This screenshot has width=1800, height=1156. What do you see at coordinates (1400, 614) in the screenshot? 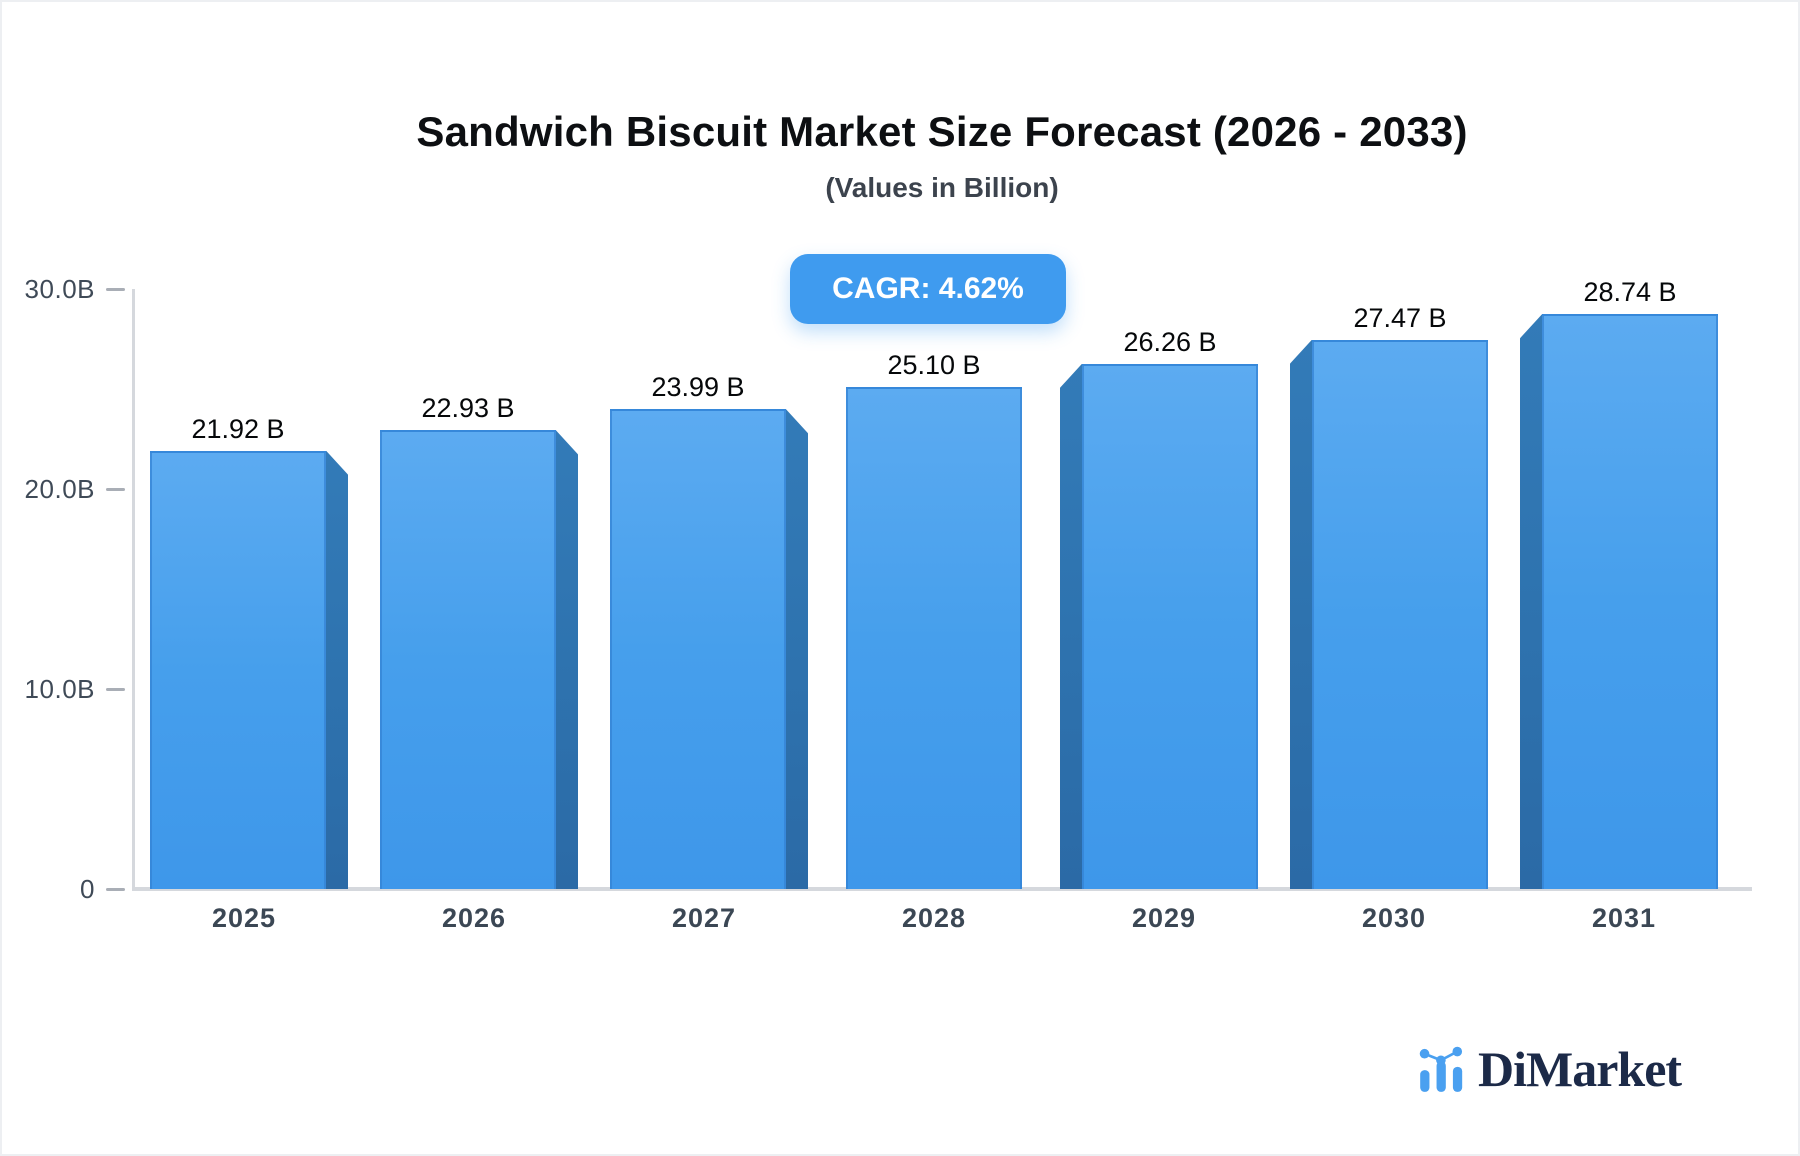
I see `bar-2030` at bounding box center [1400, 614].